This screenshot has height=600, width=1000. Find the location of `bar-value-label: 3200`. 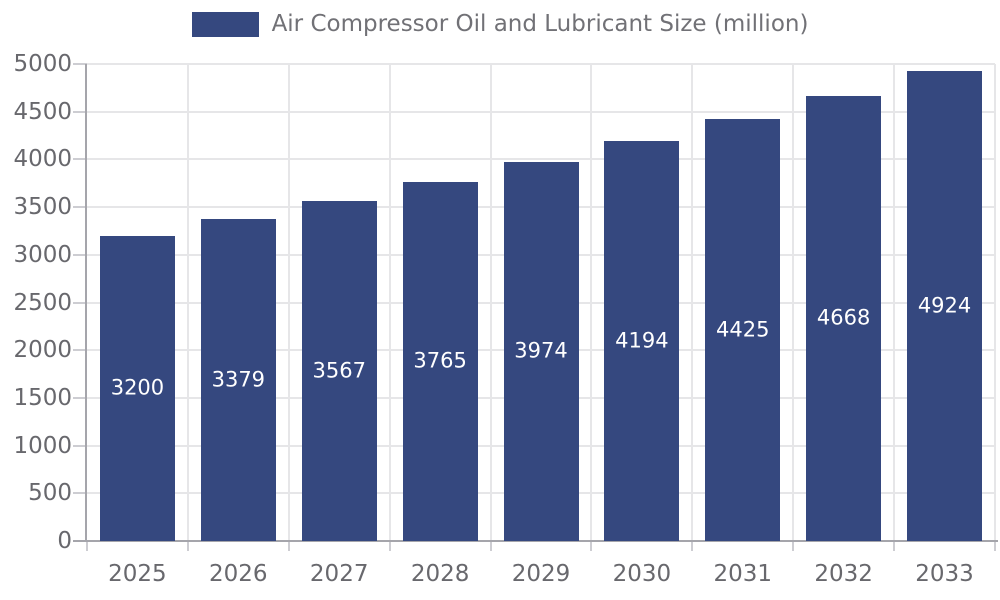

bar-value-label: 3200 is located at coordinates (137, 387).